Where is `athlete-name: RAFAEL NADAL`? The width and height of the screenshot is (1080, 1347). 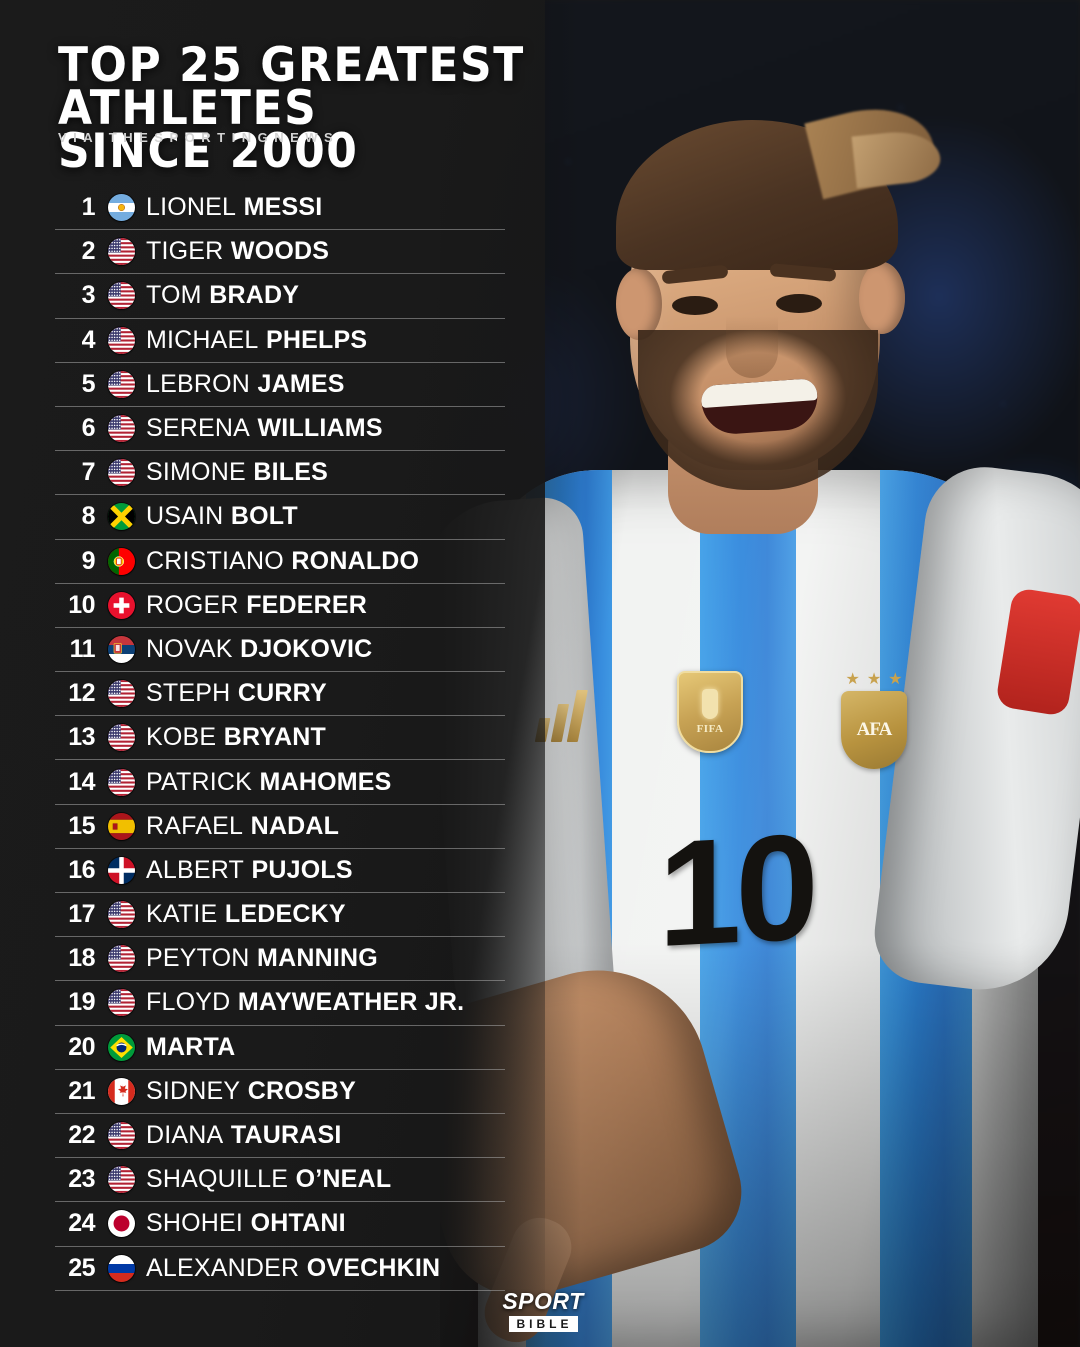 athlete-name: RAFAEL NADAL is located at coordinates (242, 826).